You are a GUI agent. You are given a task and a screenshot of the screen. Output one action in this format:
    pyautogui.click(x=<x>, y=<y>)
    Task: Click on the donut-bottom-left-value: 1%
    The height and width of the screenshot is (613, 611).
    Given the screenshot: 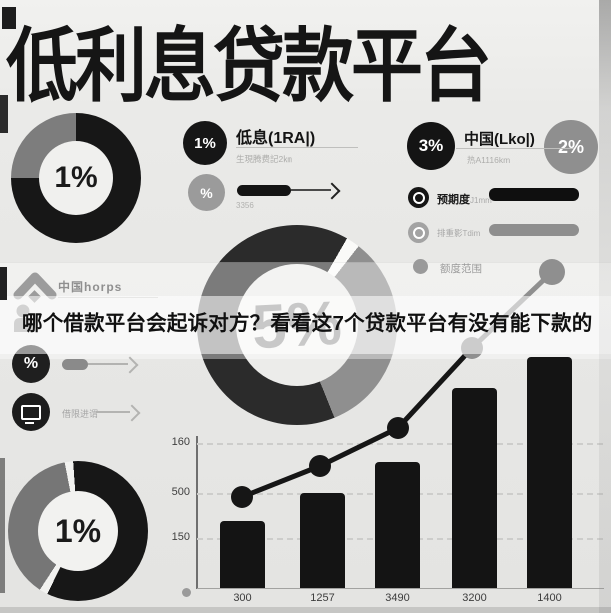 What is the action you would take?
    pyautogui.click(x=78, y=530)
    